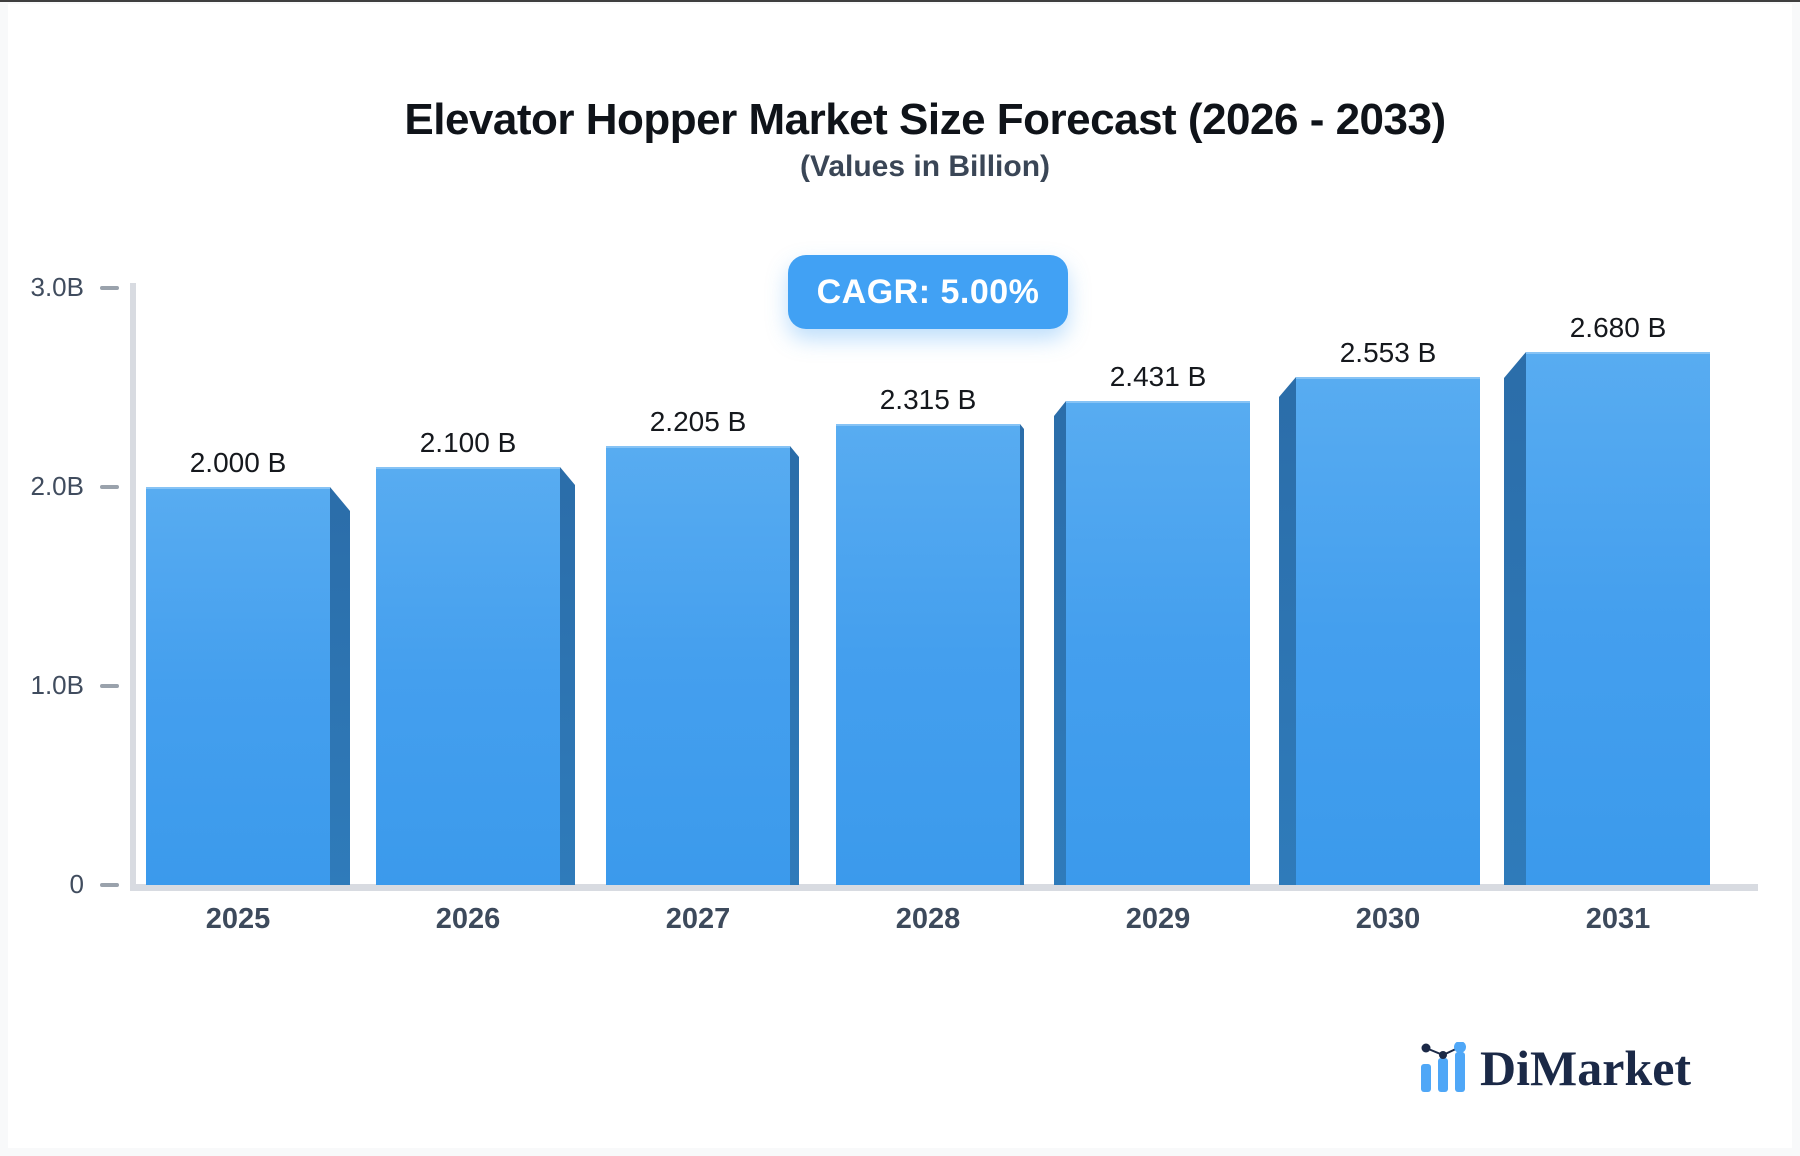  What do you see at coordinates (928, 399) in the screenshot?
I see `bar-value-label-2028: 2.315 B` at bounding box center [928, 399].